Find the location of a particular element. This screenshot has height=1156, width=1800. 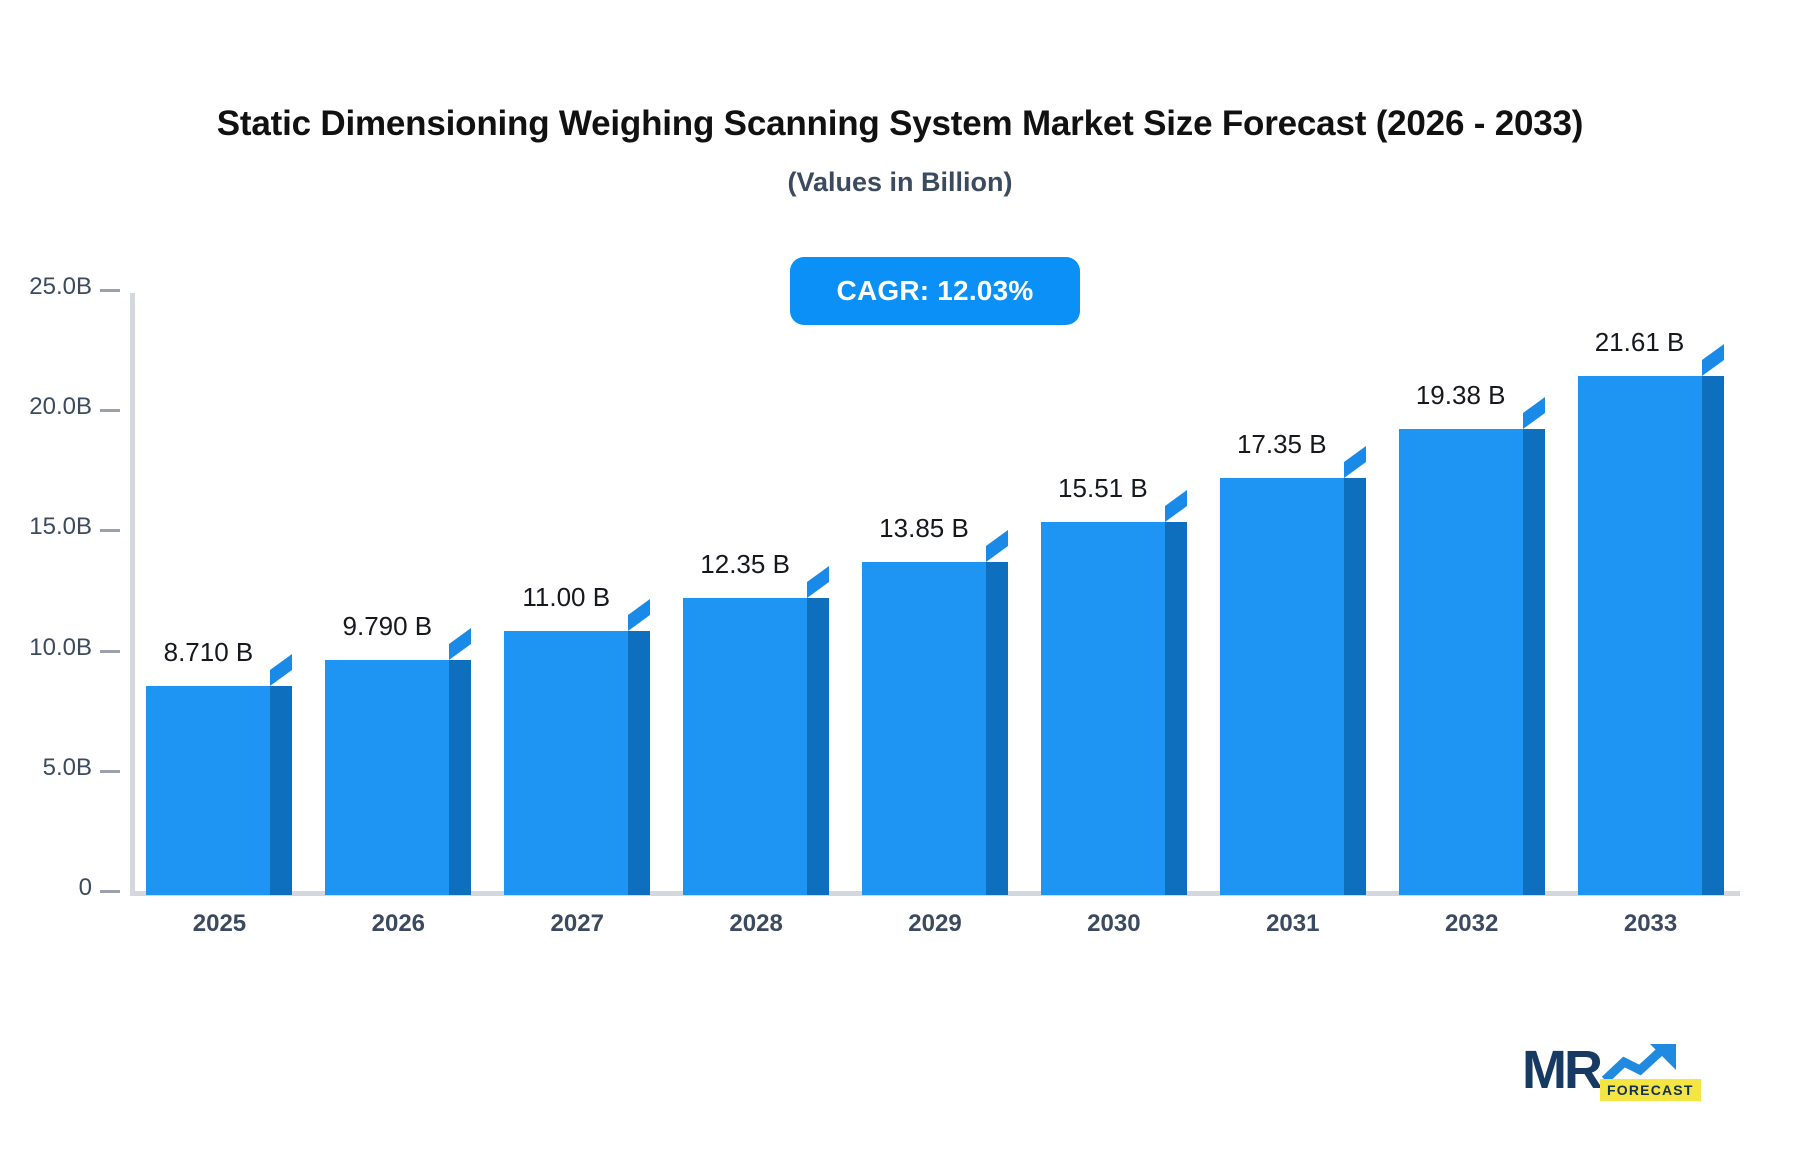

y-axis-tick-label: 15.0B is located at coordinates (60, 527).